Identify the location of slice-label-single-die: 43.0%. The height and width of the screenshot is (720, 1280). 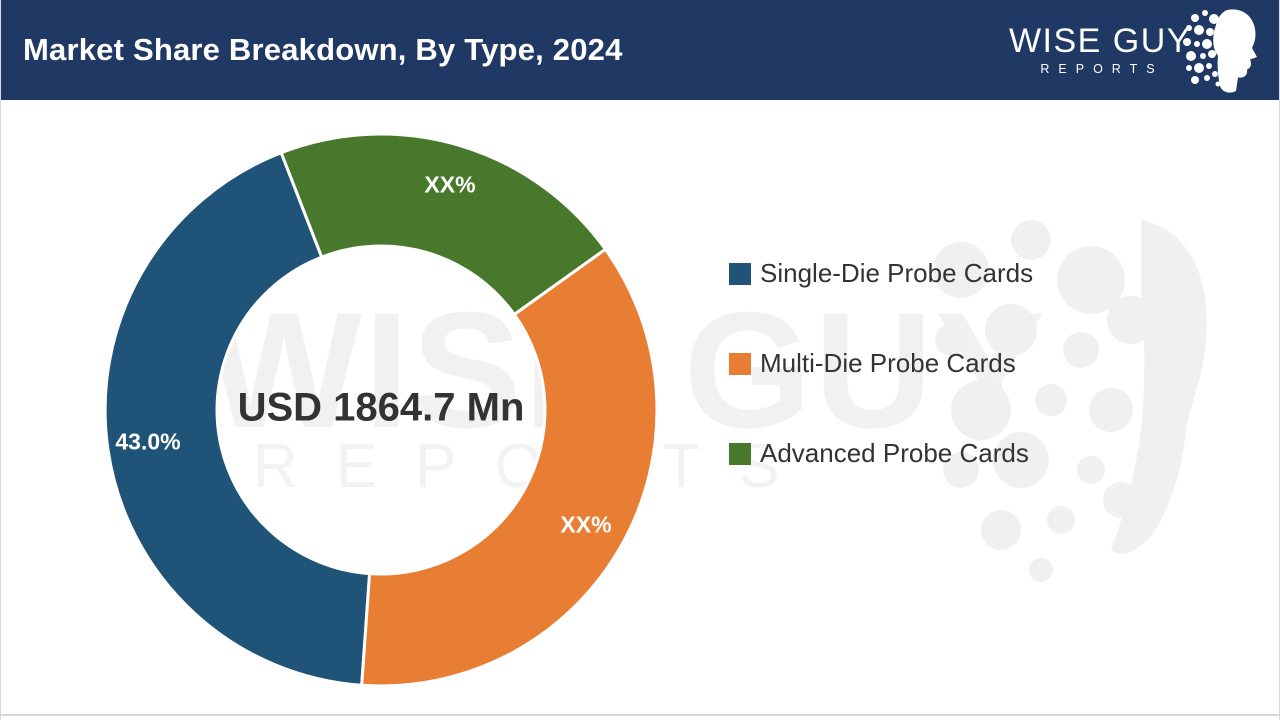
(148, 441).